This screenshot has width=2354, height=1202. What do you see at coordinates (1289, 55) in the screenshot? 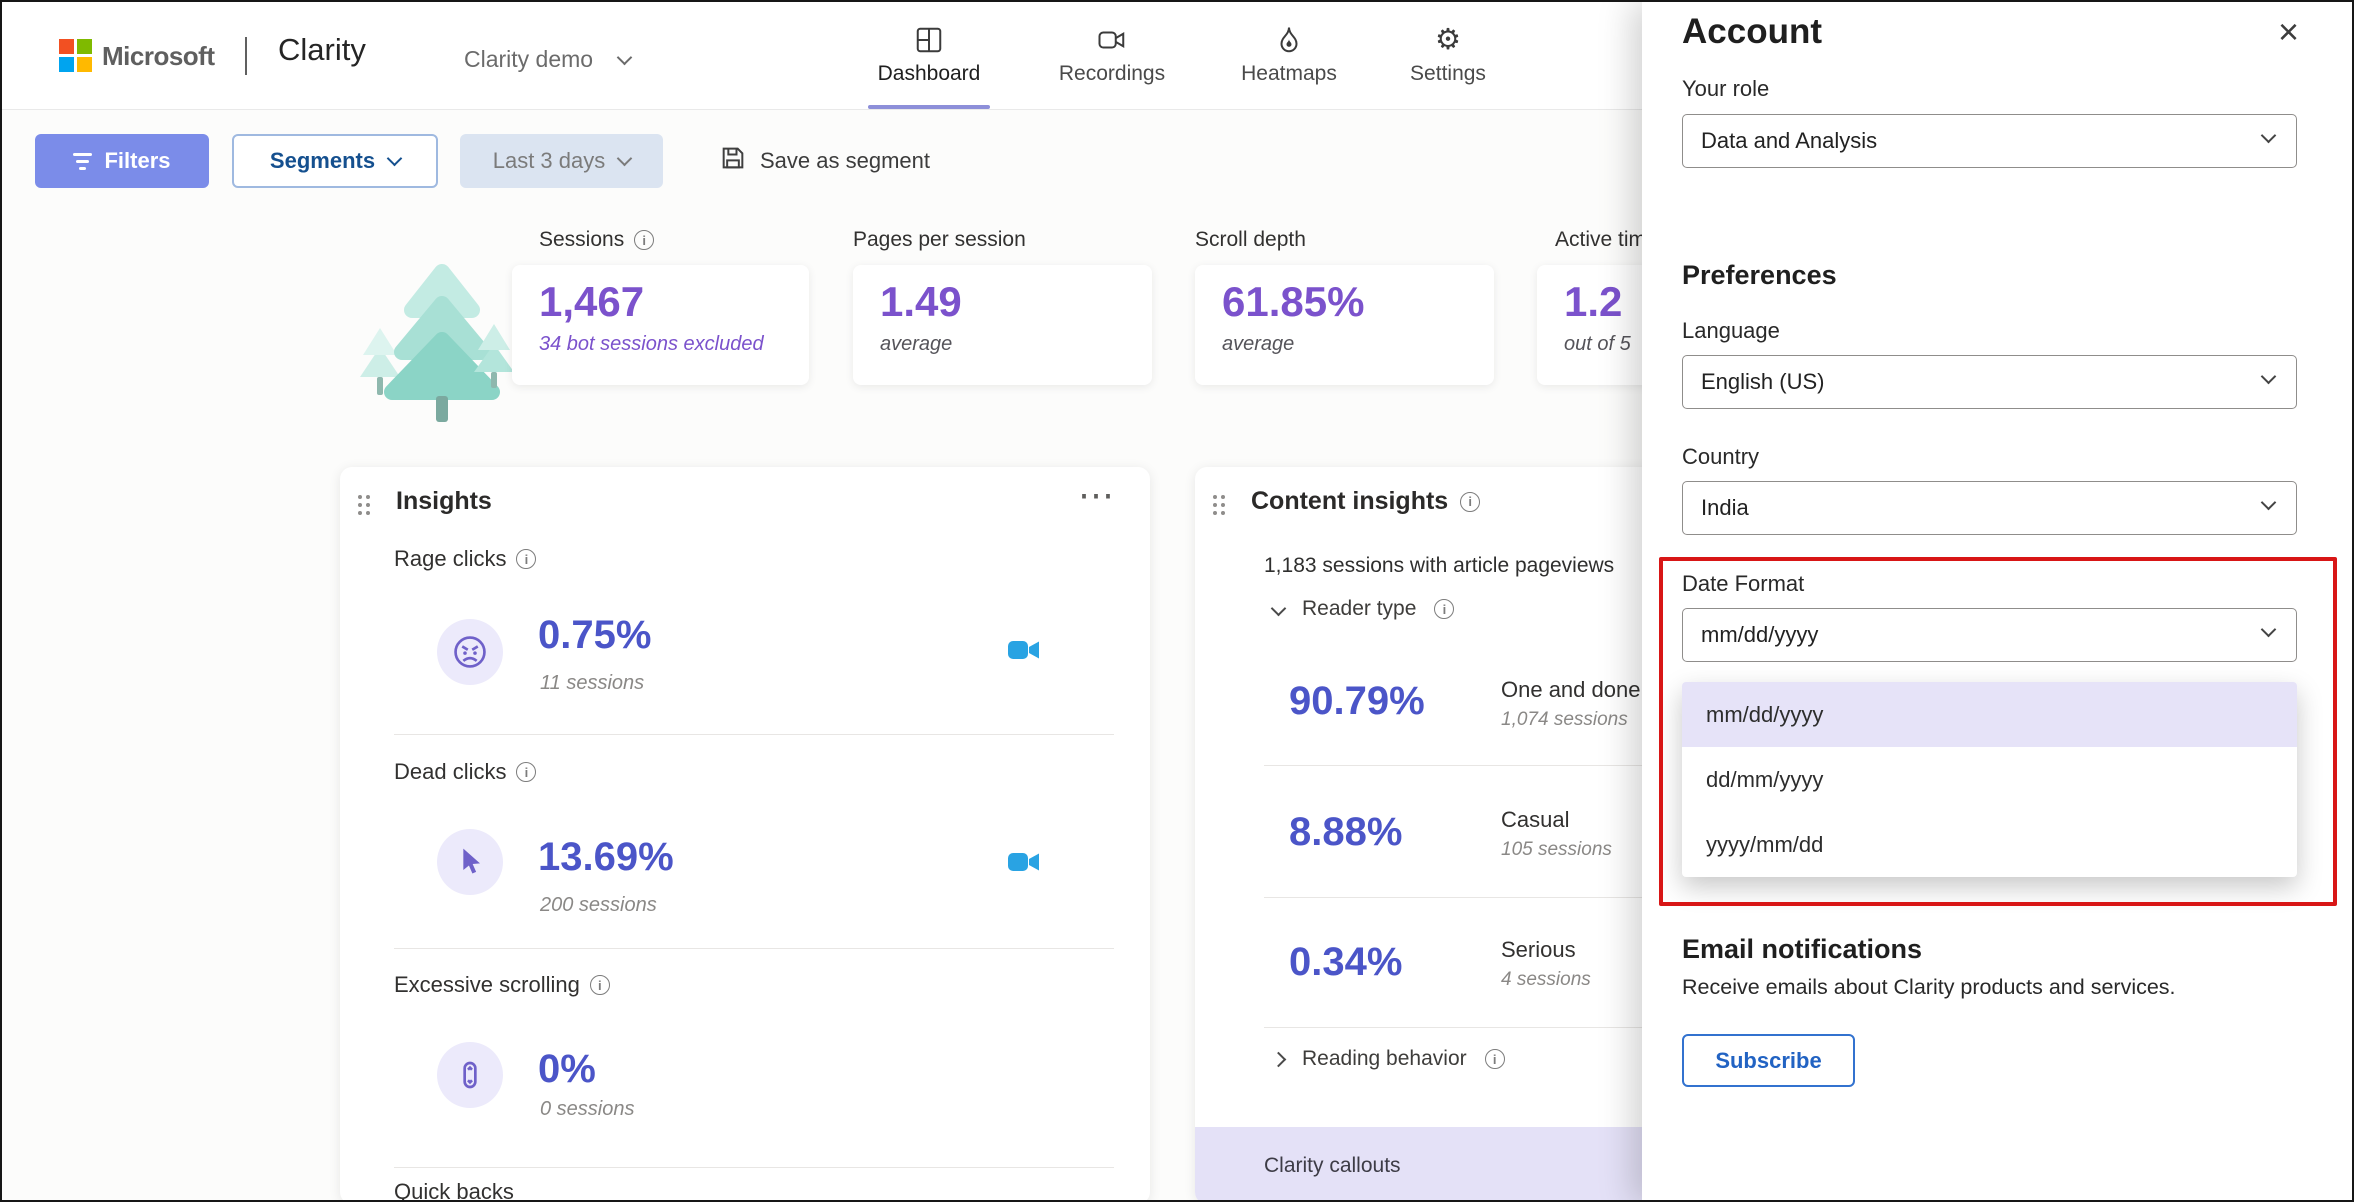
I see `tab-heatmaps: Heatmaps` at bounding box center [1289, 55].